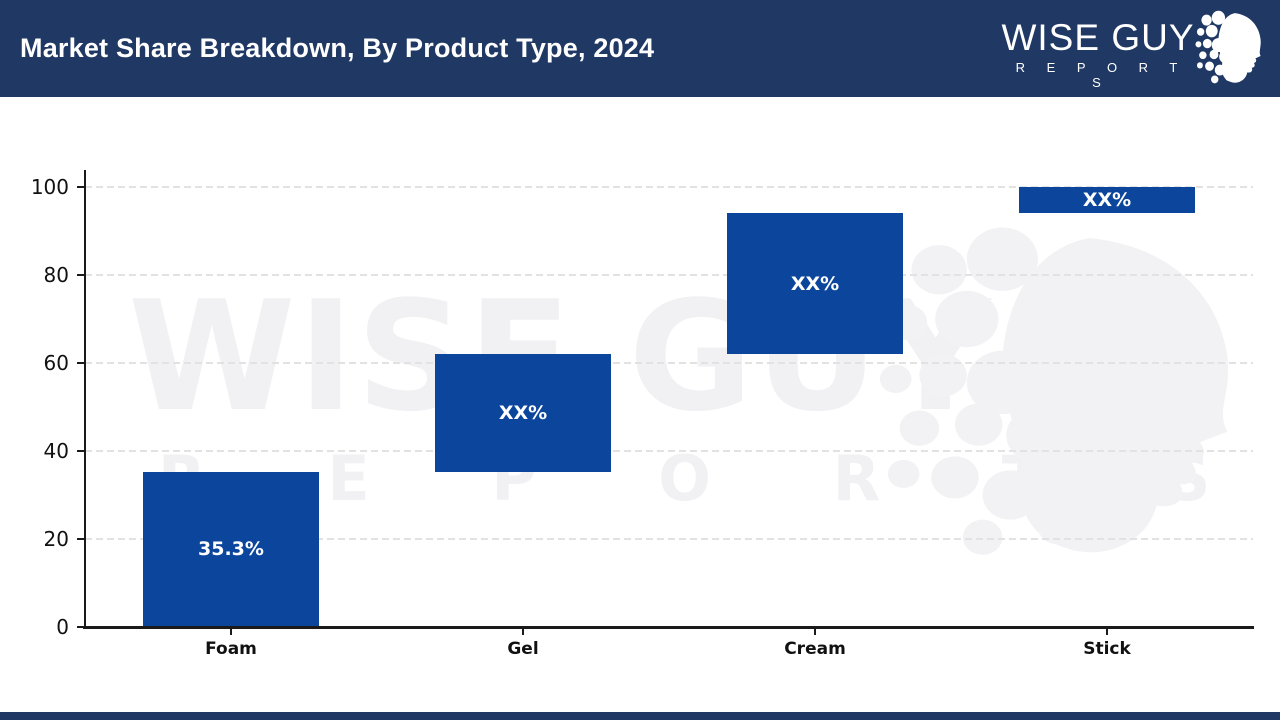 Image resolution: width=1280 pixels, height=720 pixels. I want to click on y-axis-tick-label: 20, so click(56, 539).